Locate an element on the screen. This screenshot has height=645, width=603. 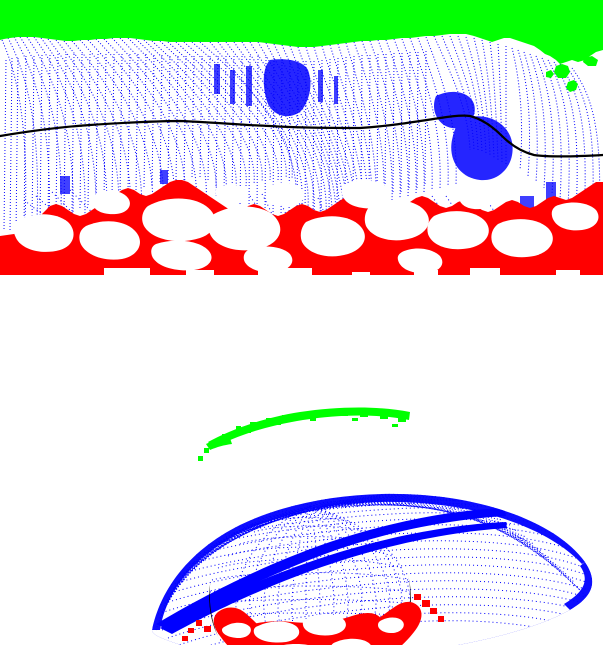
green-outer-region is located at coordinates (301, 32).